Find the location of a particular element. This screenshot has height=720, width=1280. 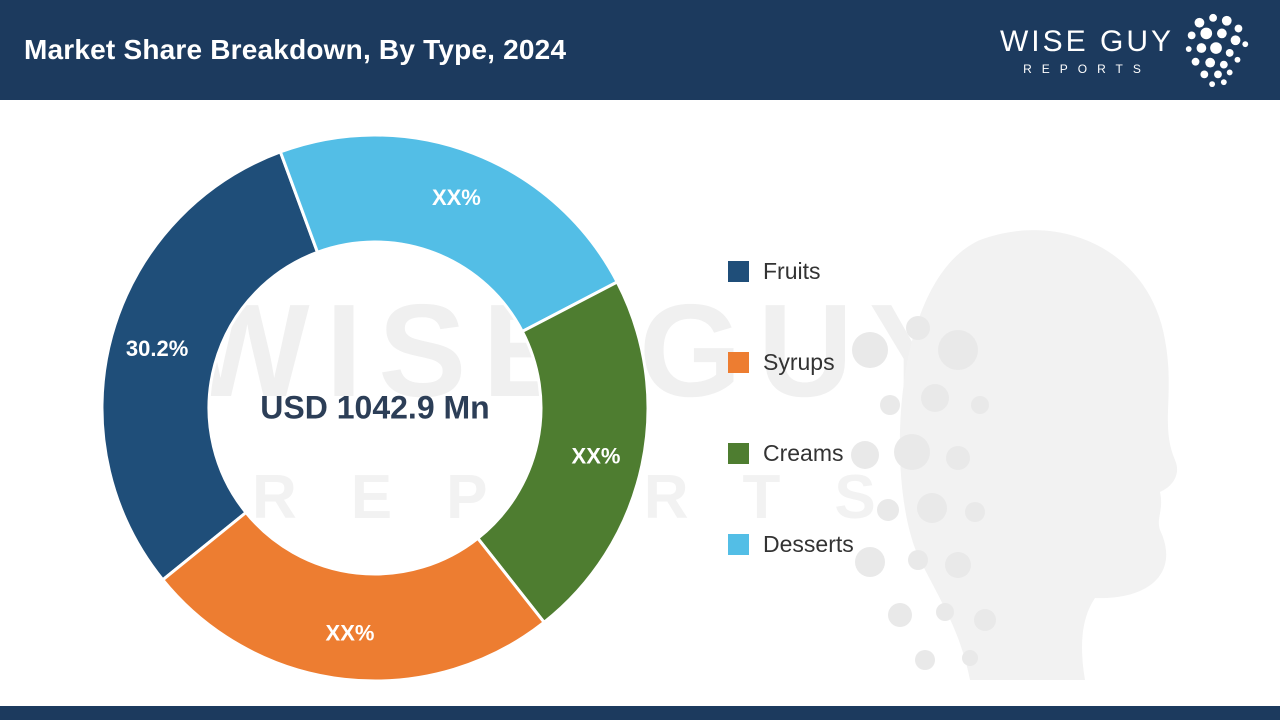

logo-head-icon is located at coordinates (1217, 50).